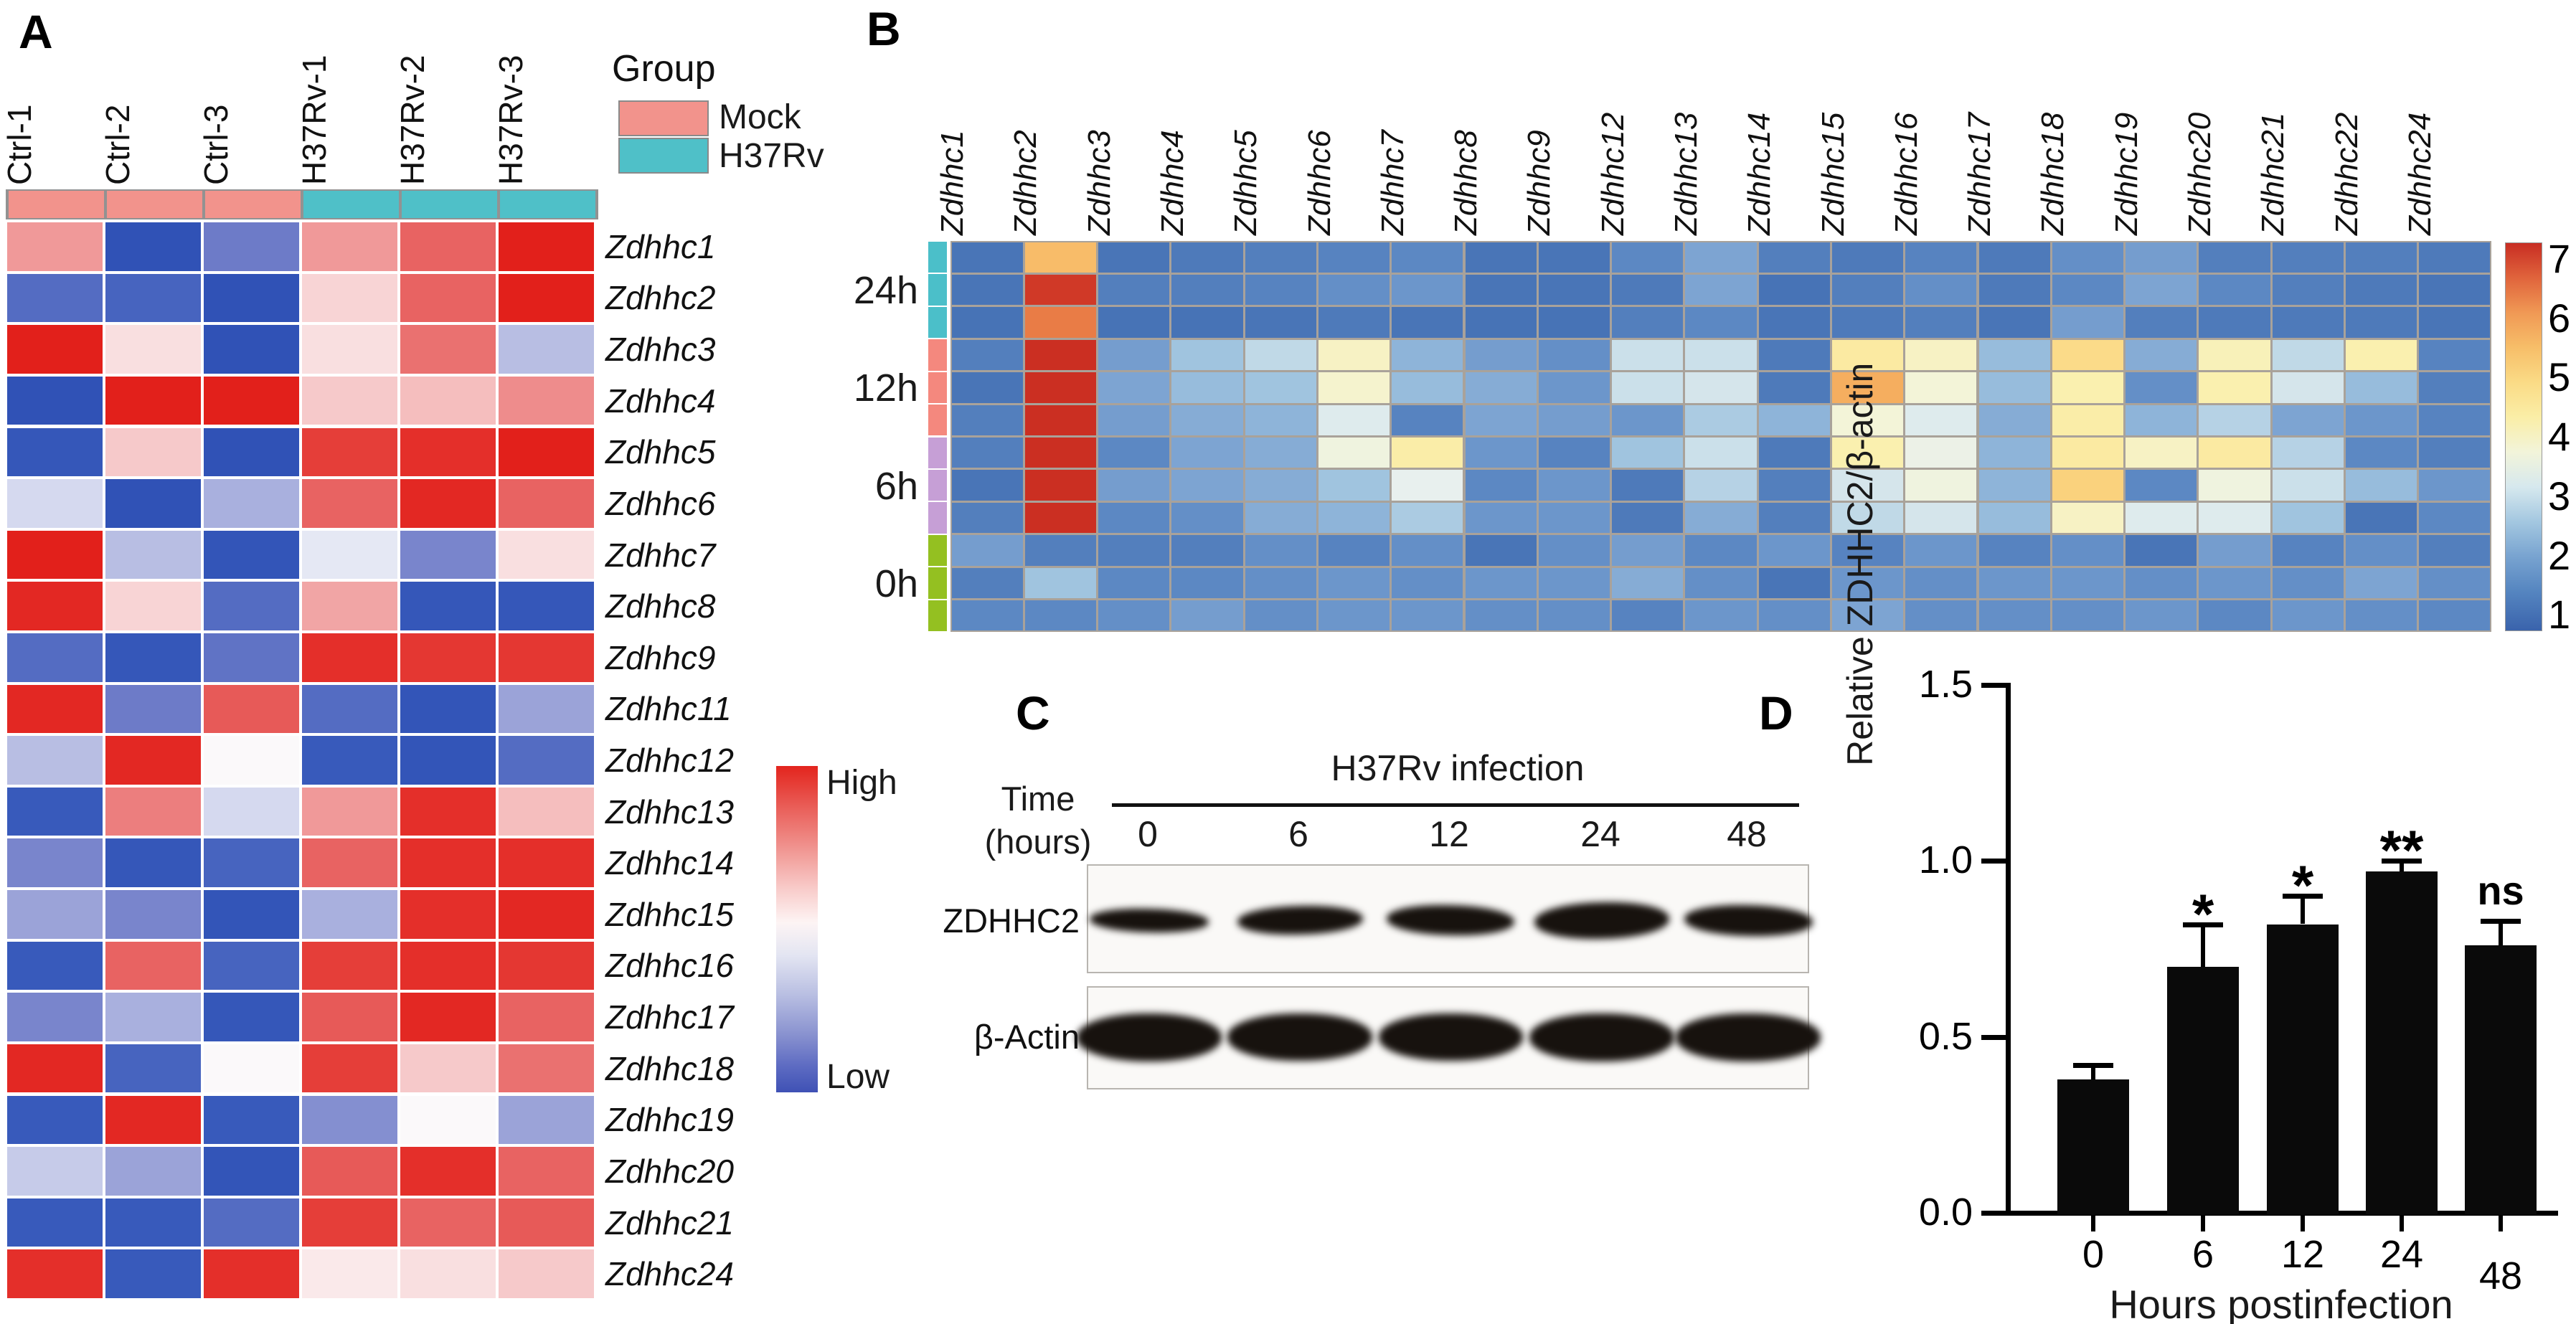  What do you see at coordinates (2402, 866) in the screenshot?
I see `error-bar-stem` at bounding box center [2402, 866].